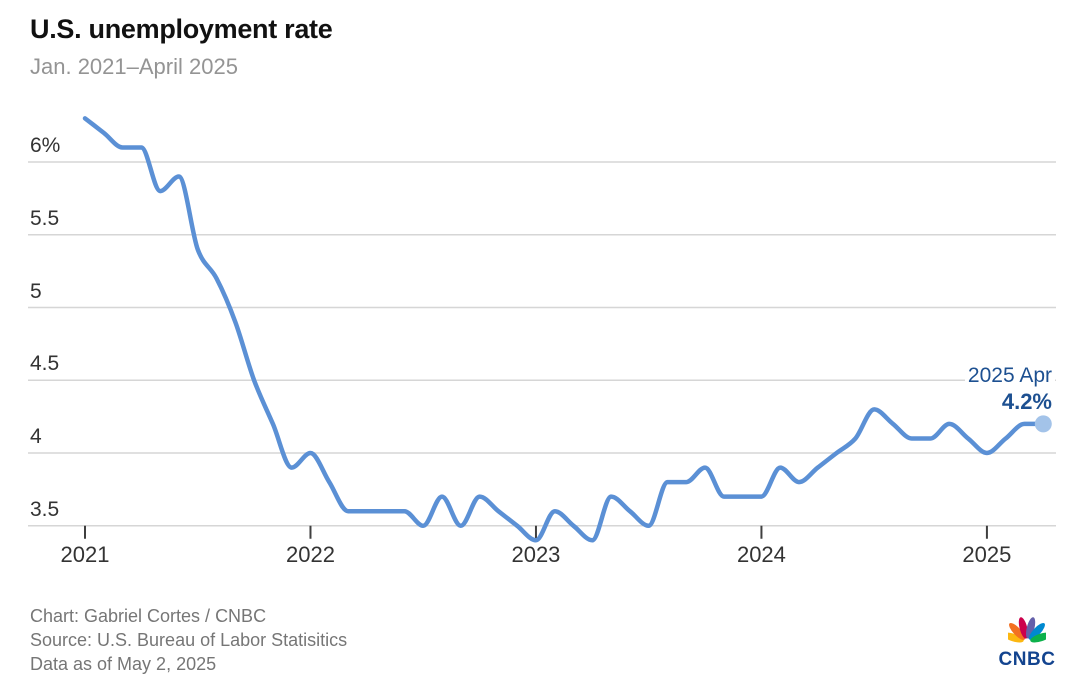 This screenshot has width=1080, height=687. Describe the element at coordinates (1026, 402) in the screenshot. I see `annotation-value-label: 4.2%` at that location.